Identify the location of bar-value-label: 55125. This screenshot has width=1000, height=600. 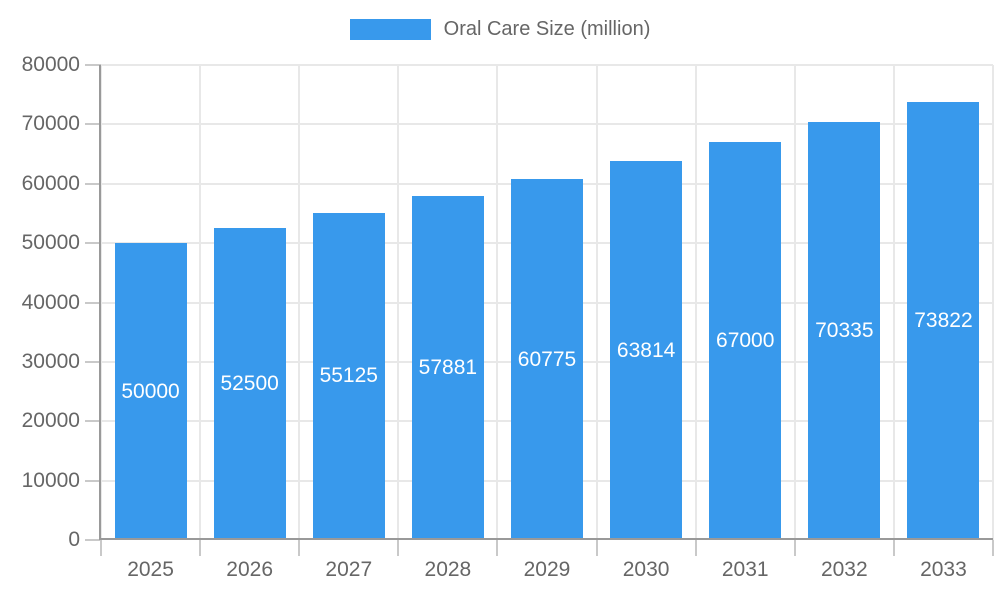
(348, 376).